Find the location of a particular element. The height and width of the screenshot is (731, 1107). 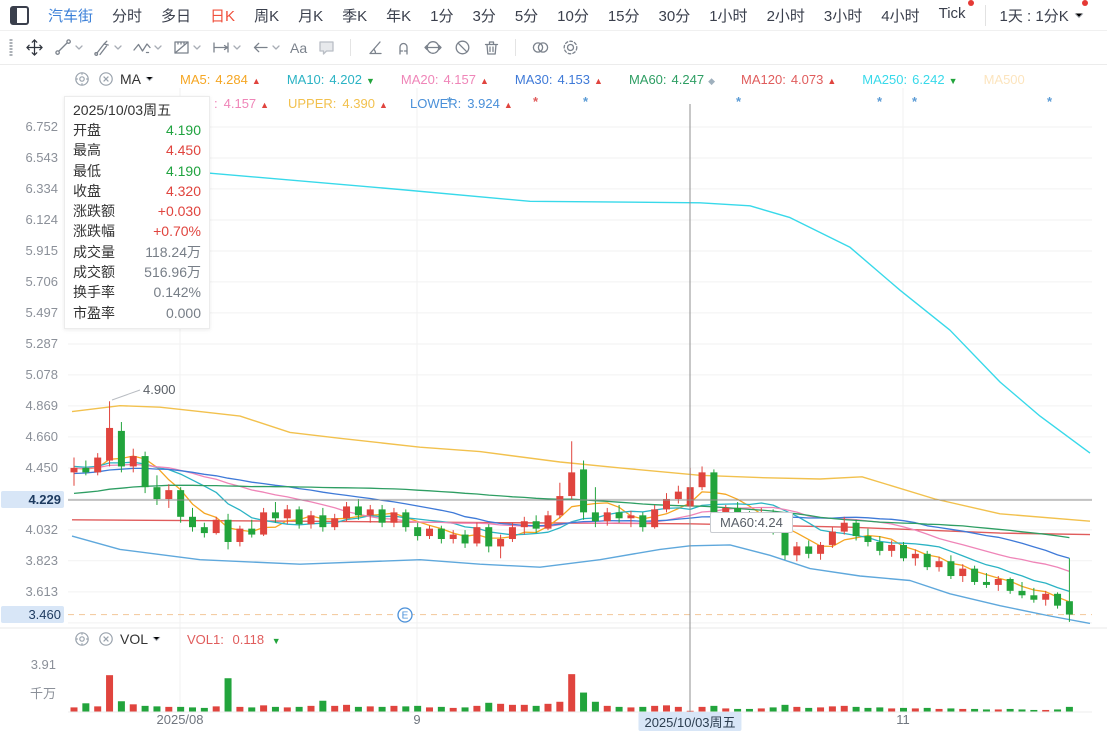

toolbar-divider is located at coordinates (351, 47).